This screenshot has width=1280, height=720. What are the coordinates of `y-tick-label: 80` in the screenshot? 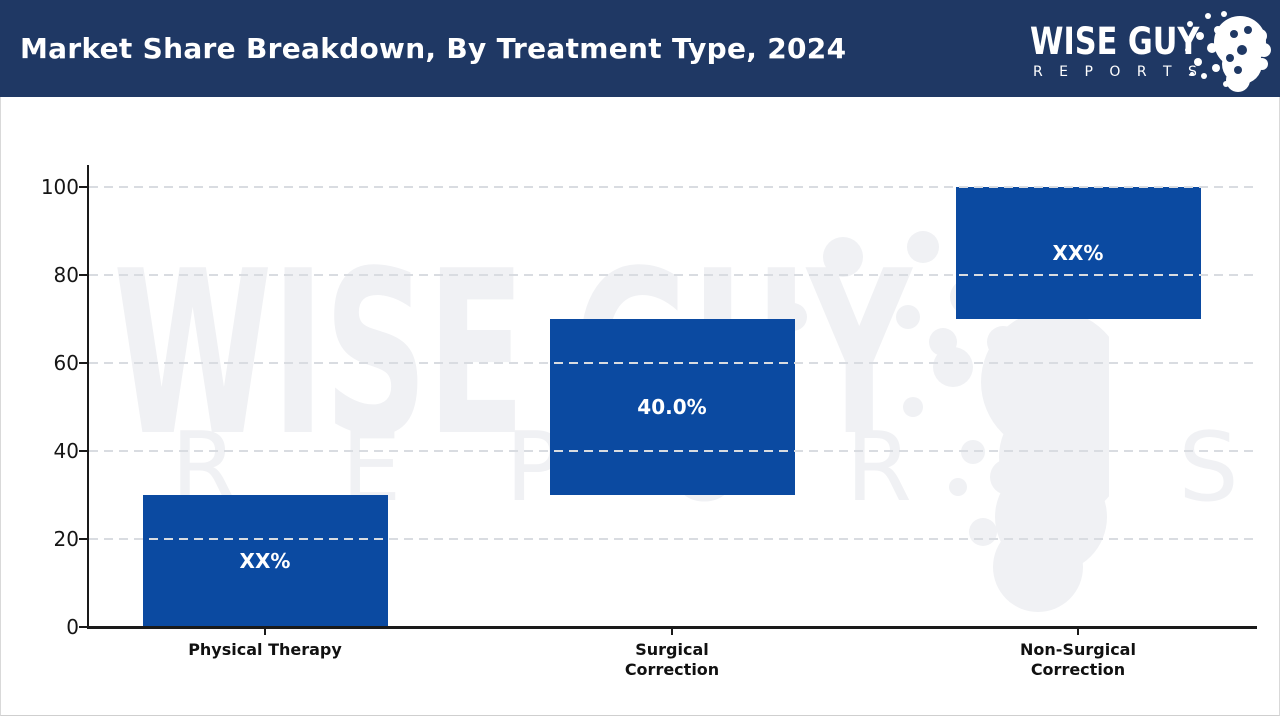 It's located at (66, 275).